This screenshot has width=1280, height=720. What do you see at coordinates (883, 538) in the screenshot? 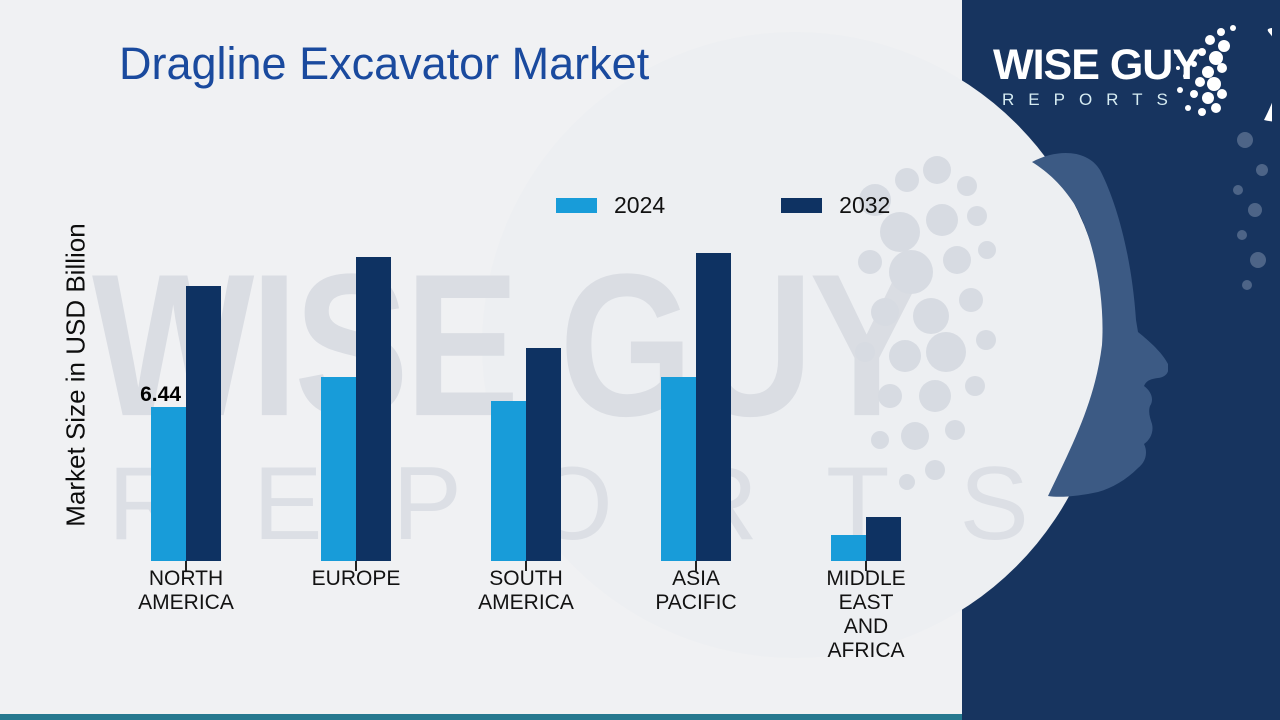
I see `bar-2032-middle-east-and-africa` at bounding box center [883, 538].